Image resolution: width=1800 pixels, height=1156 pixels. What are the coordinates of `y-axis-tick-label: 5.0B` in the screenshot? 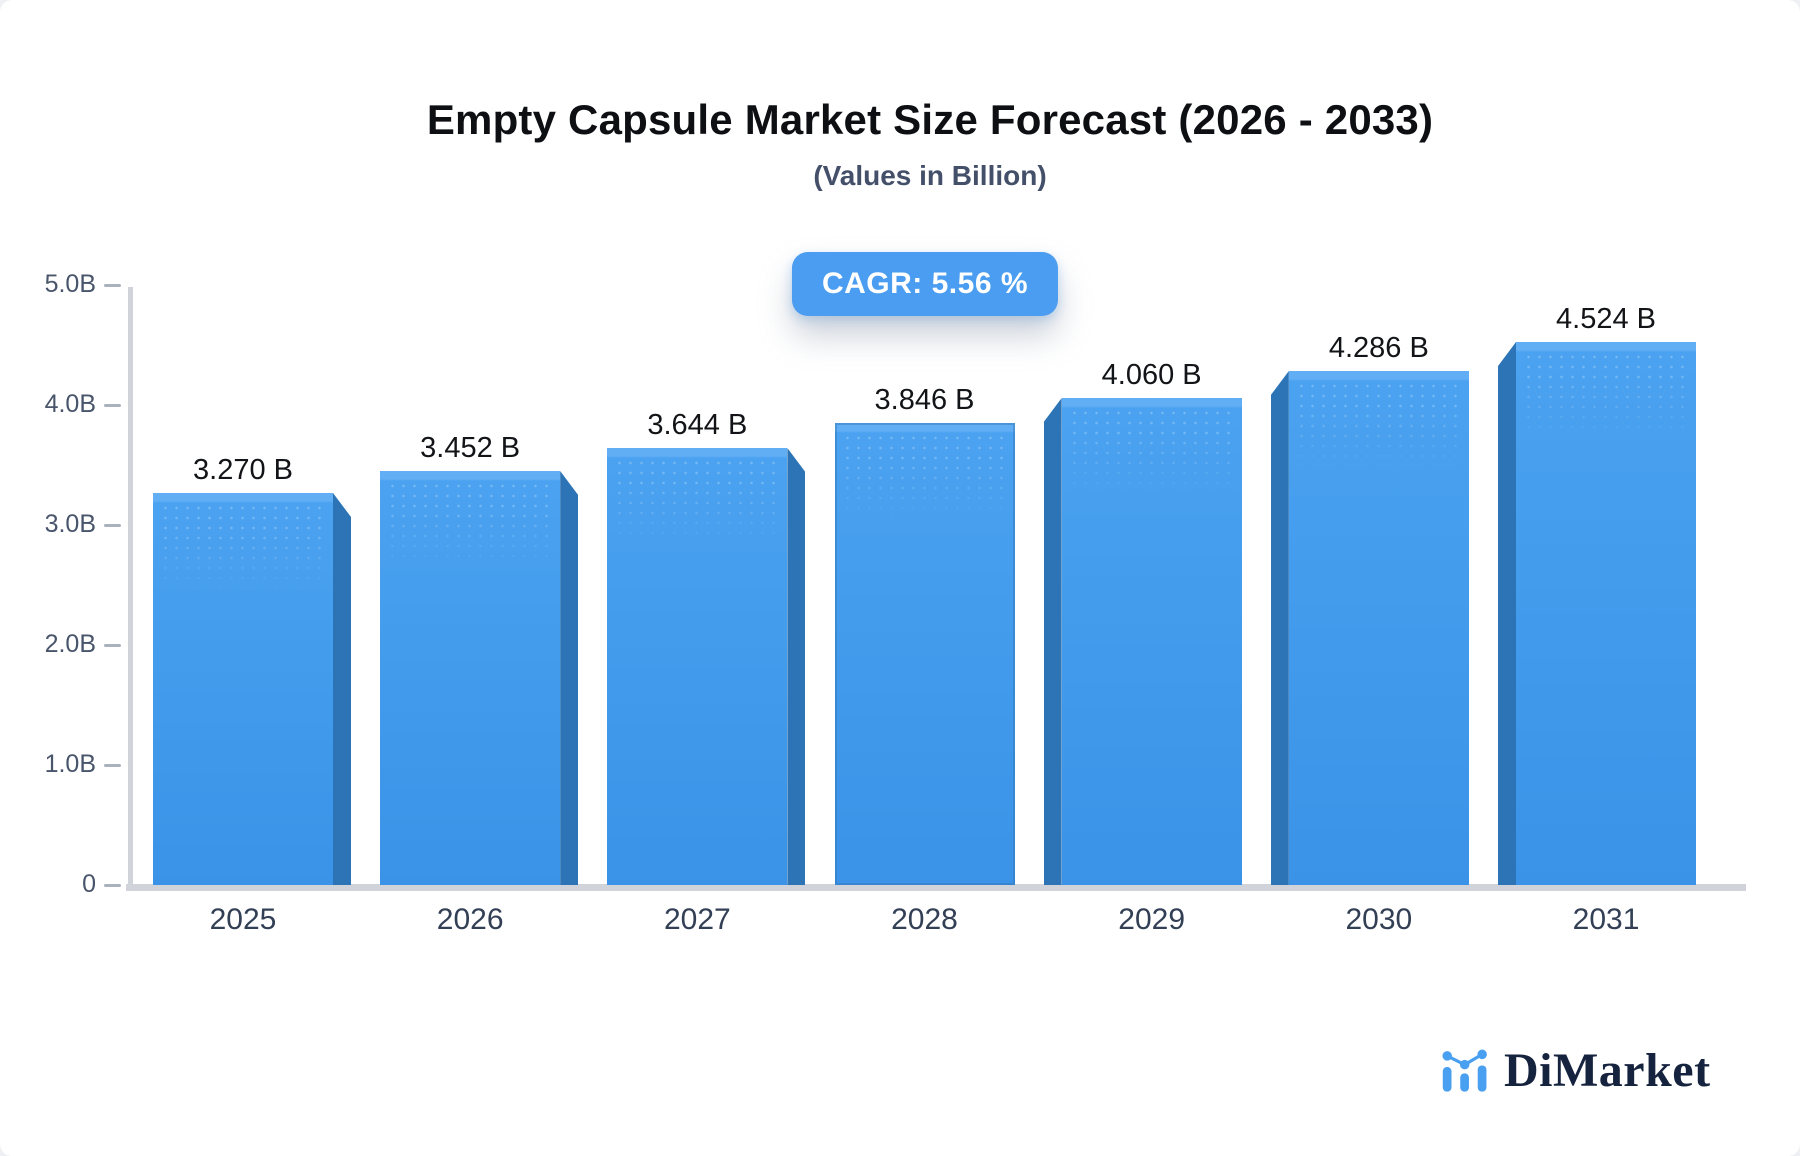 It's located at (70, 284).